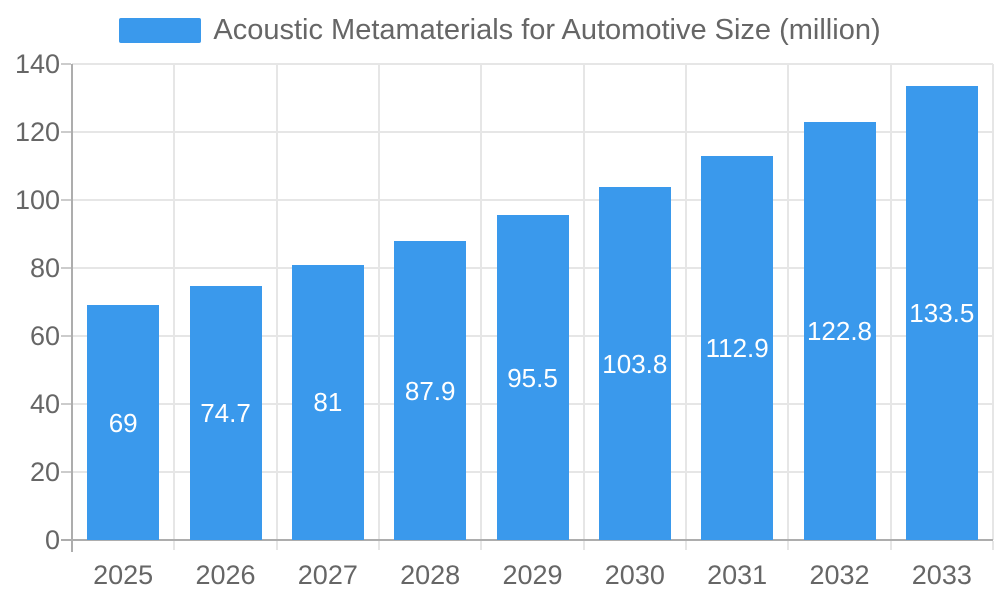 This screenshot has width=1000, height=600. Describe the element at coordinates (123, 422) in the screenshot. I see `bar-2025` at that location.